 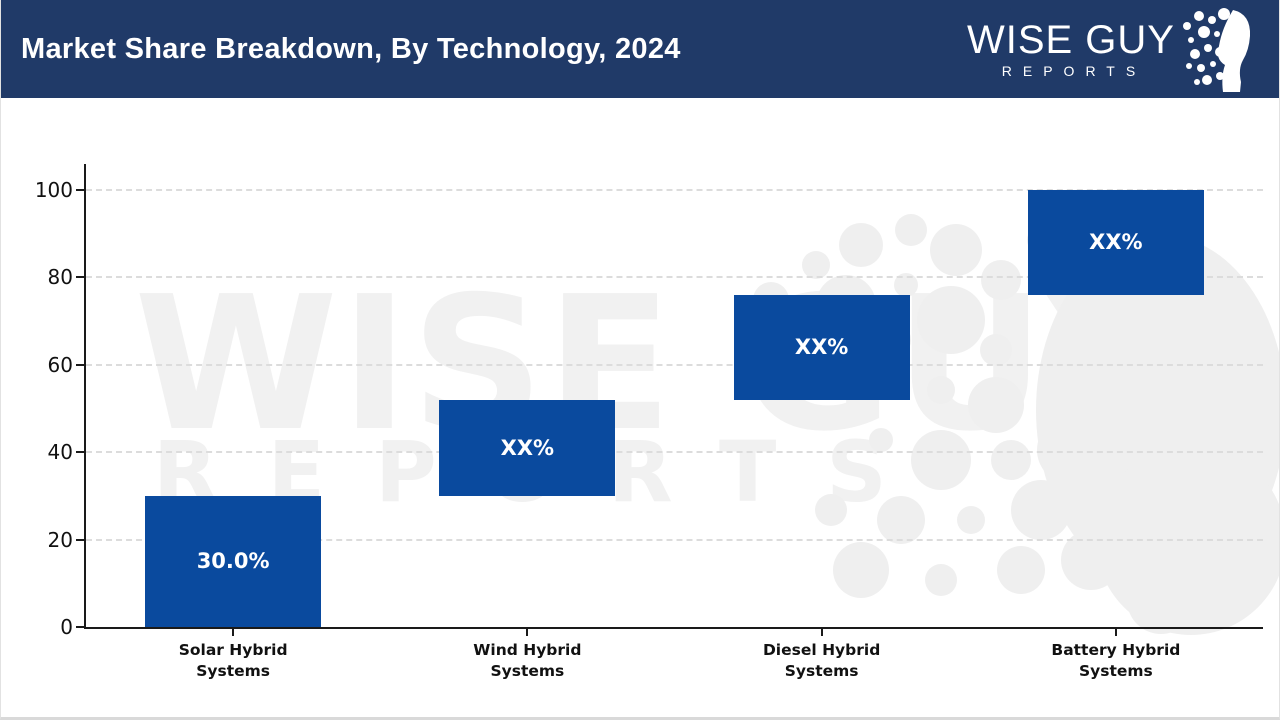 What do you see at coordinates (66, 627) in the screenshot?
I see `y-tick-label-0: 0` at bounding box center [66, 627].